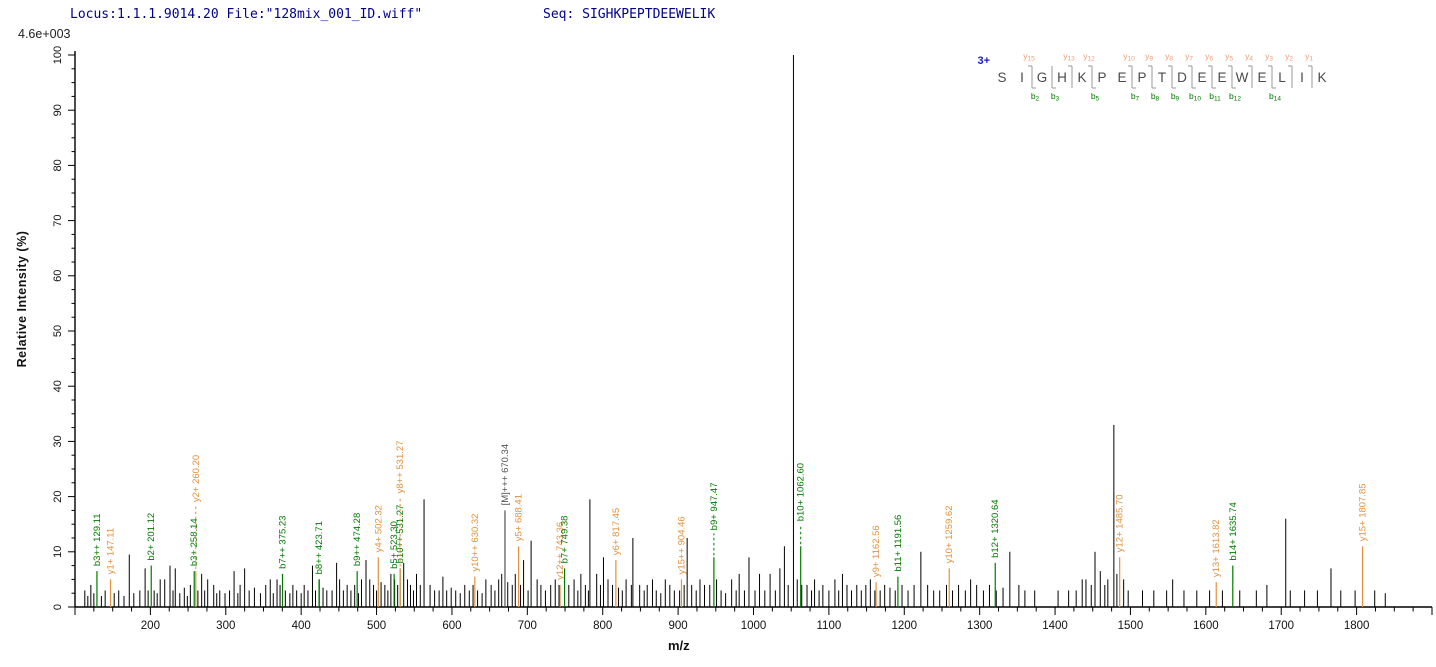 The width and height of the screenshot is (1436, 667). I want to click on ion-tag: y13, so click(1069, 57).